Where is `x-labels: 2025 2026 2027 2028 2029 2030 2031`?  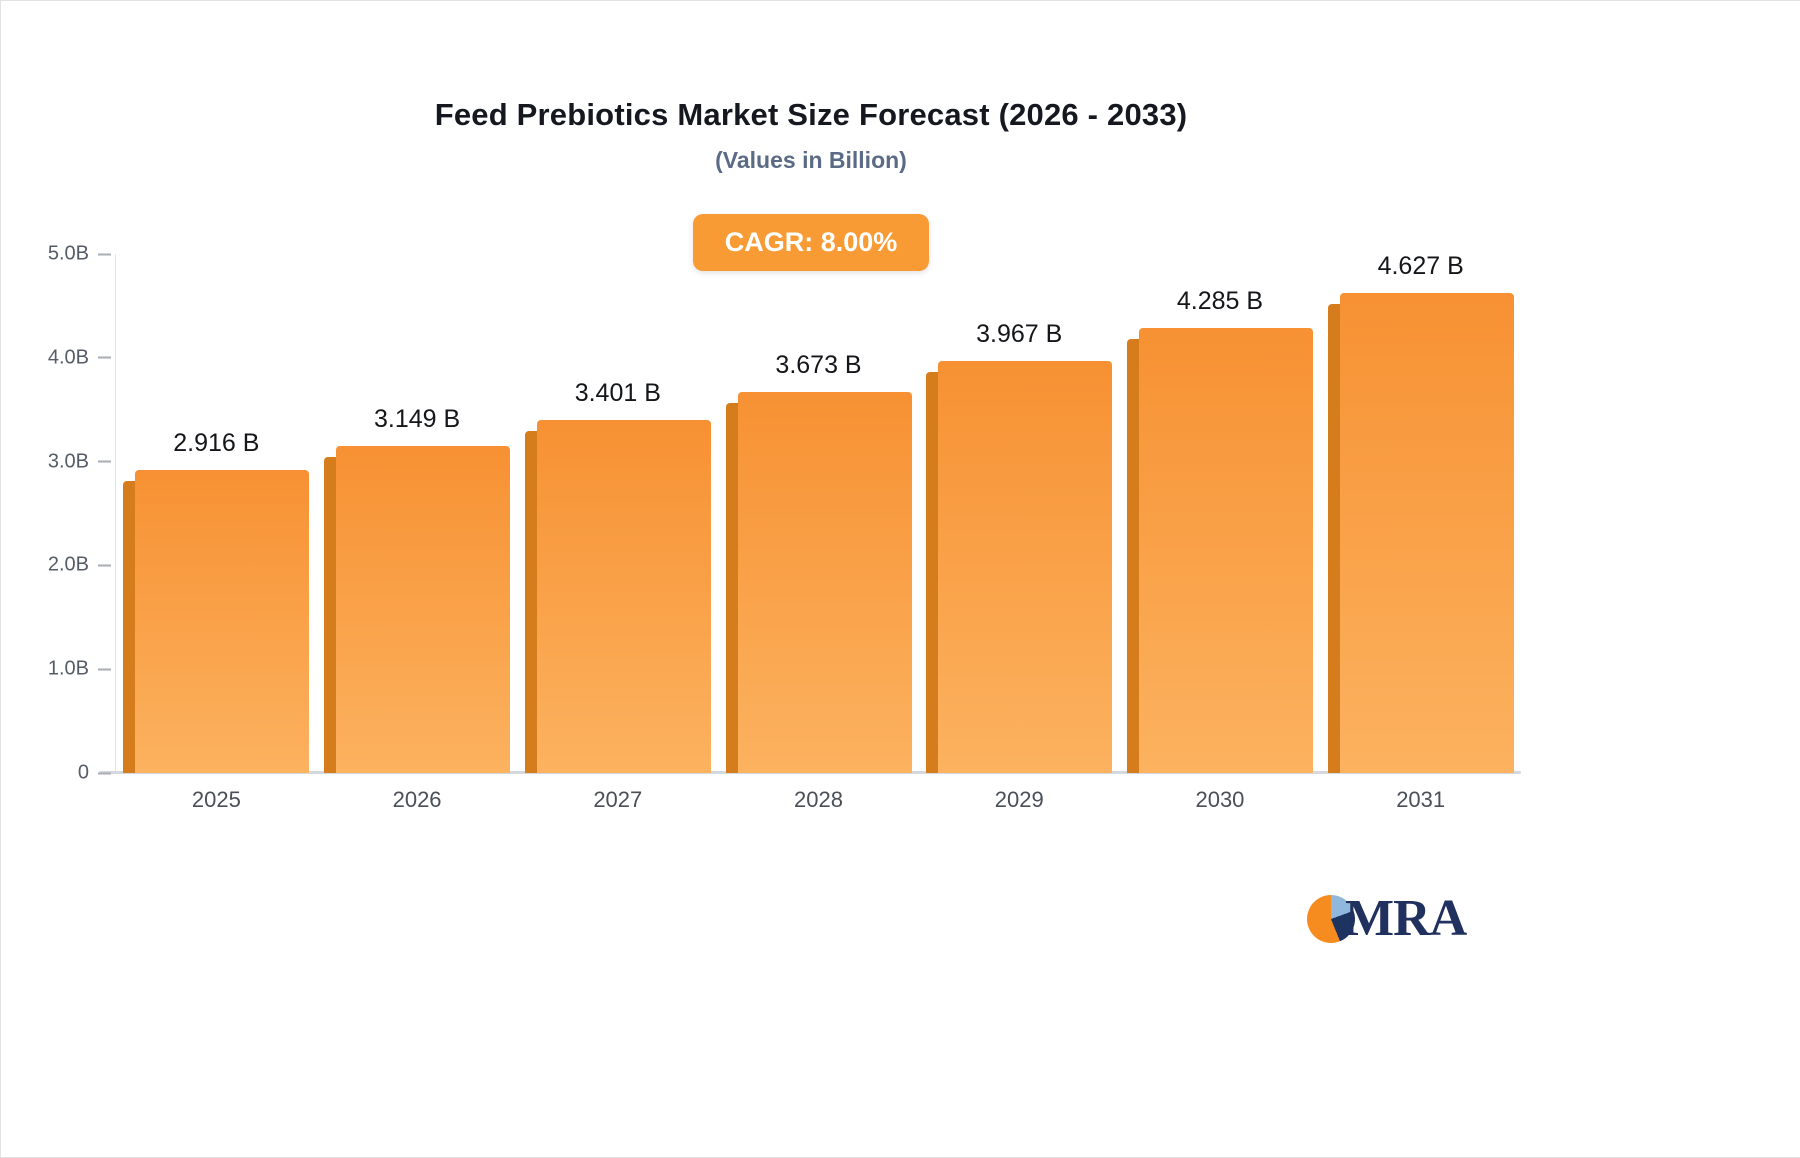
x-labels: 2025 2026 2027 2028 2029 2030 2031 is located at coordinates (818, 800).